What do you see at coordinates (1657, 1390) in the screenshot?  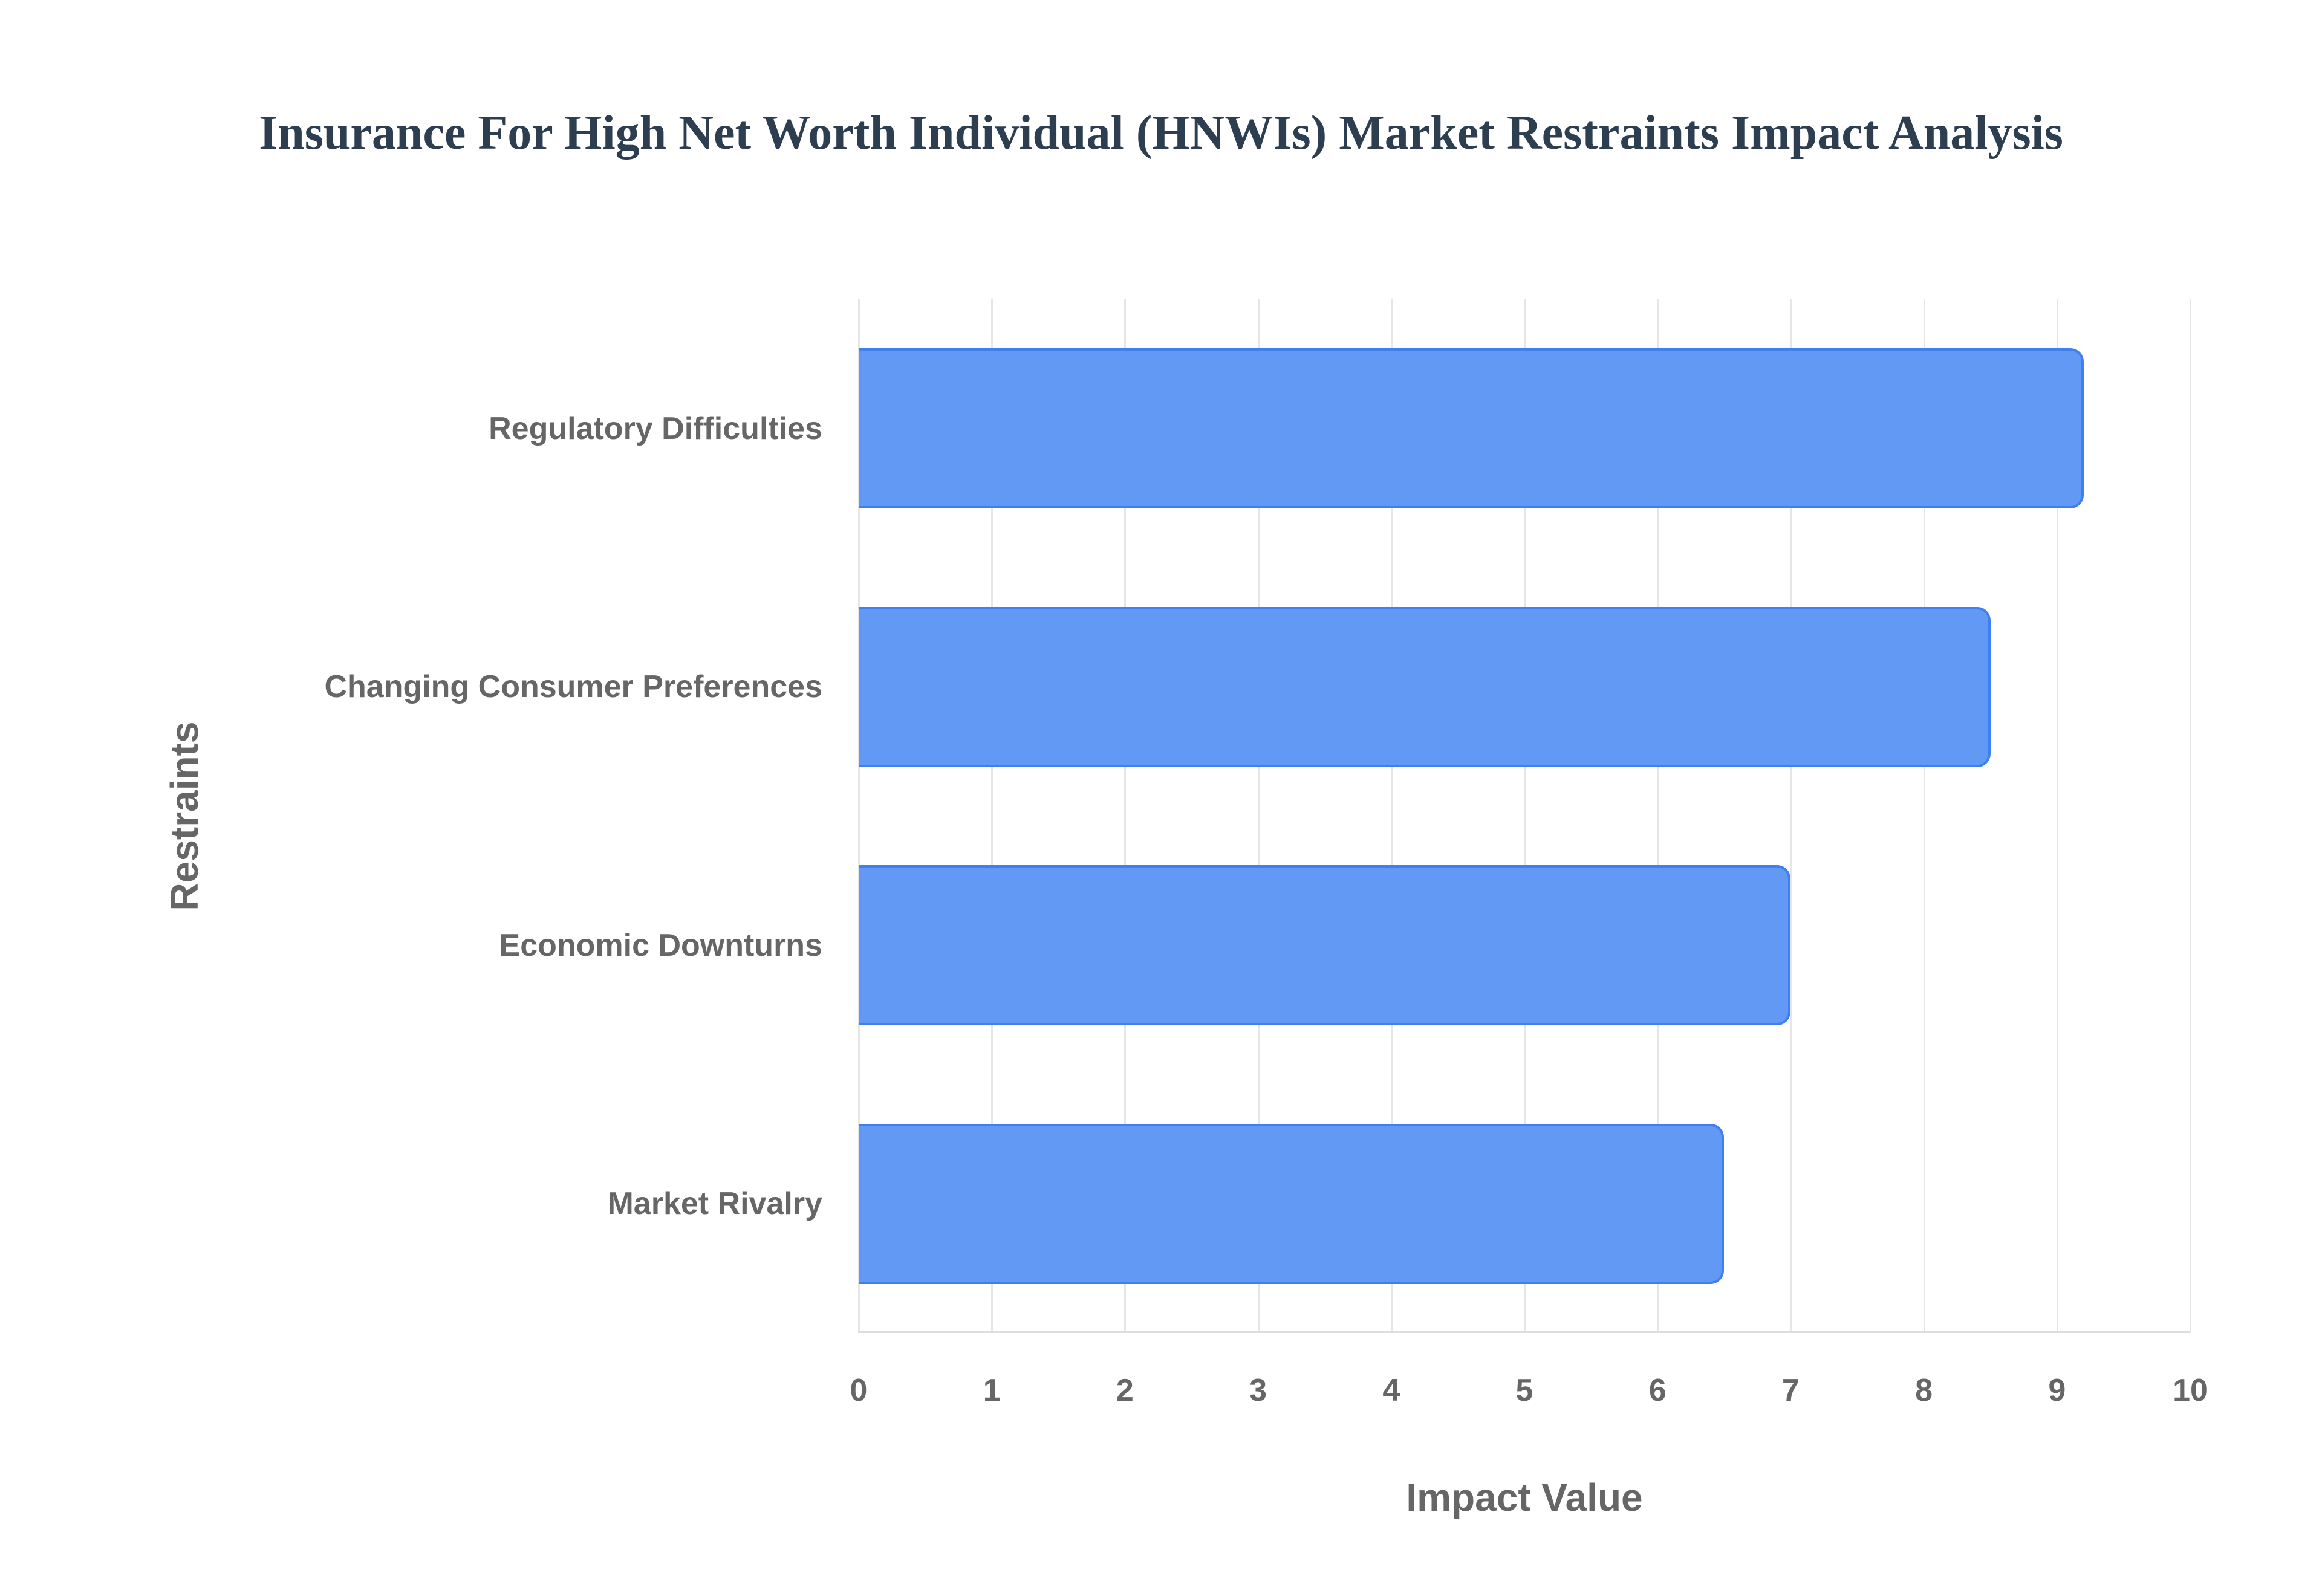 I see `x-tick-label: 6` at bounding box center [1657, 1390].